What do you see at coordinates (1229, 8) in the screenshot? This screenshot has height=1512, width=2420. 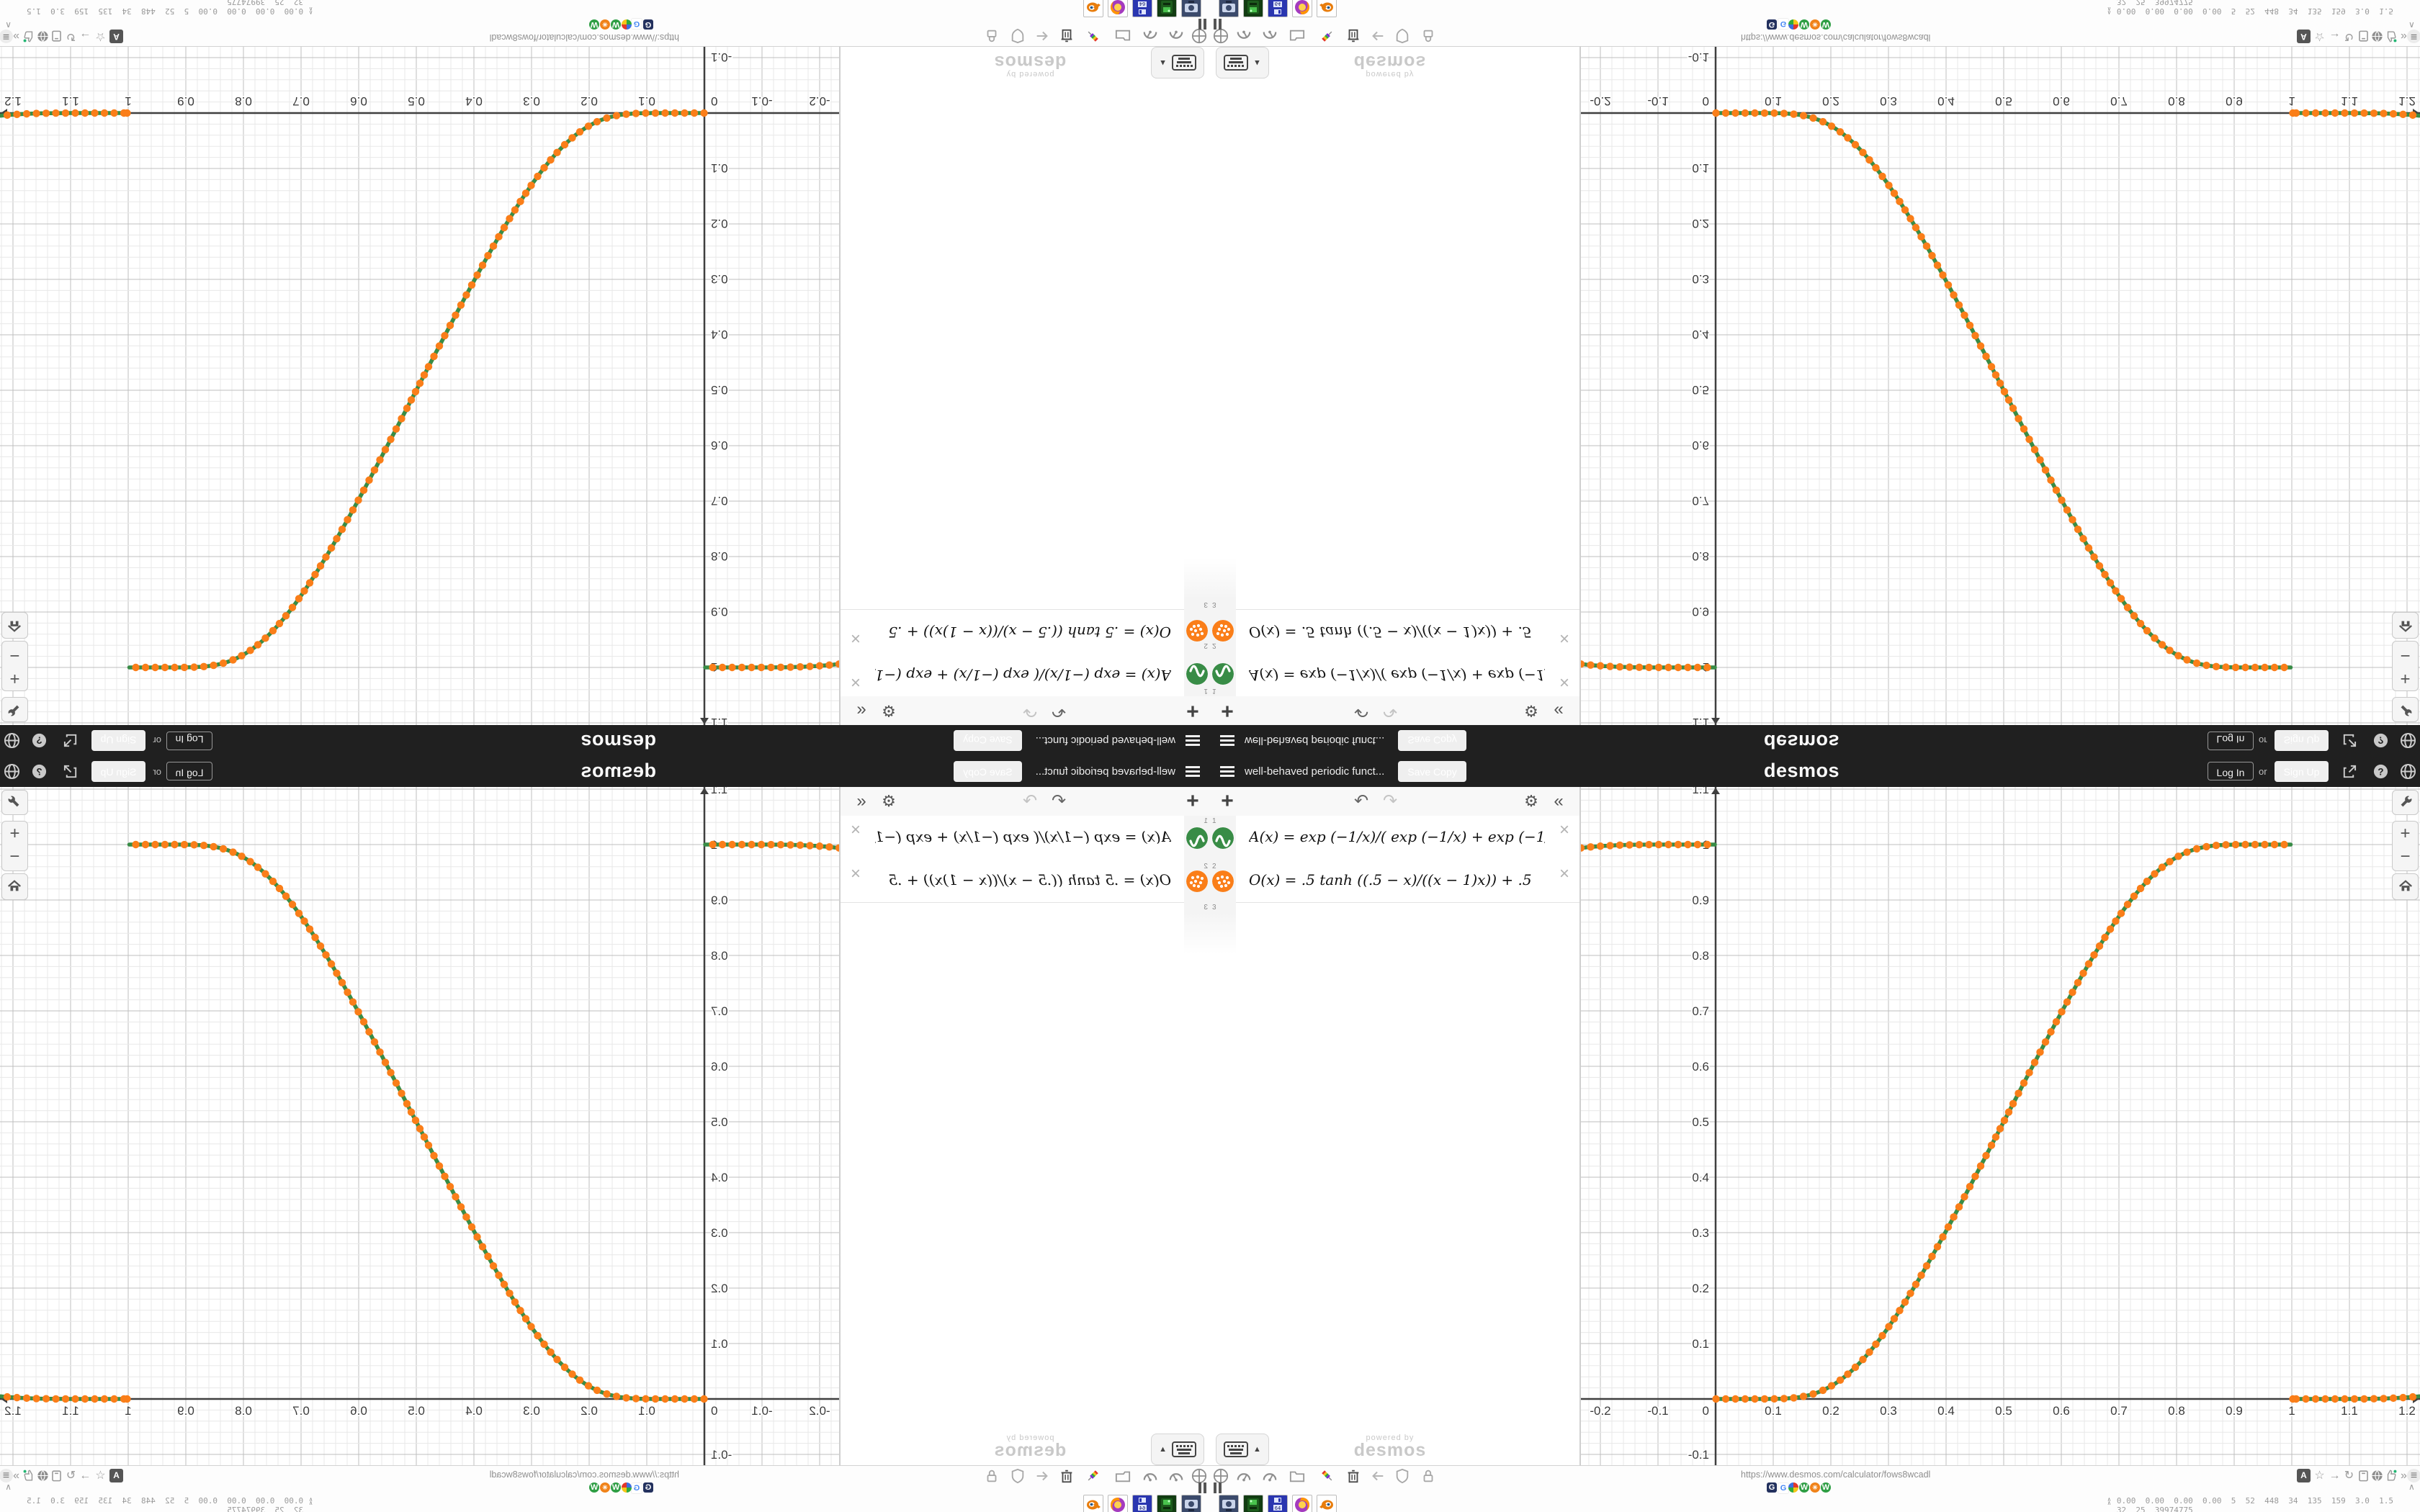 I see `screenshot-app-icon` at bounding box center [1229, 8].